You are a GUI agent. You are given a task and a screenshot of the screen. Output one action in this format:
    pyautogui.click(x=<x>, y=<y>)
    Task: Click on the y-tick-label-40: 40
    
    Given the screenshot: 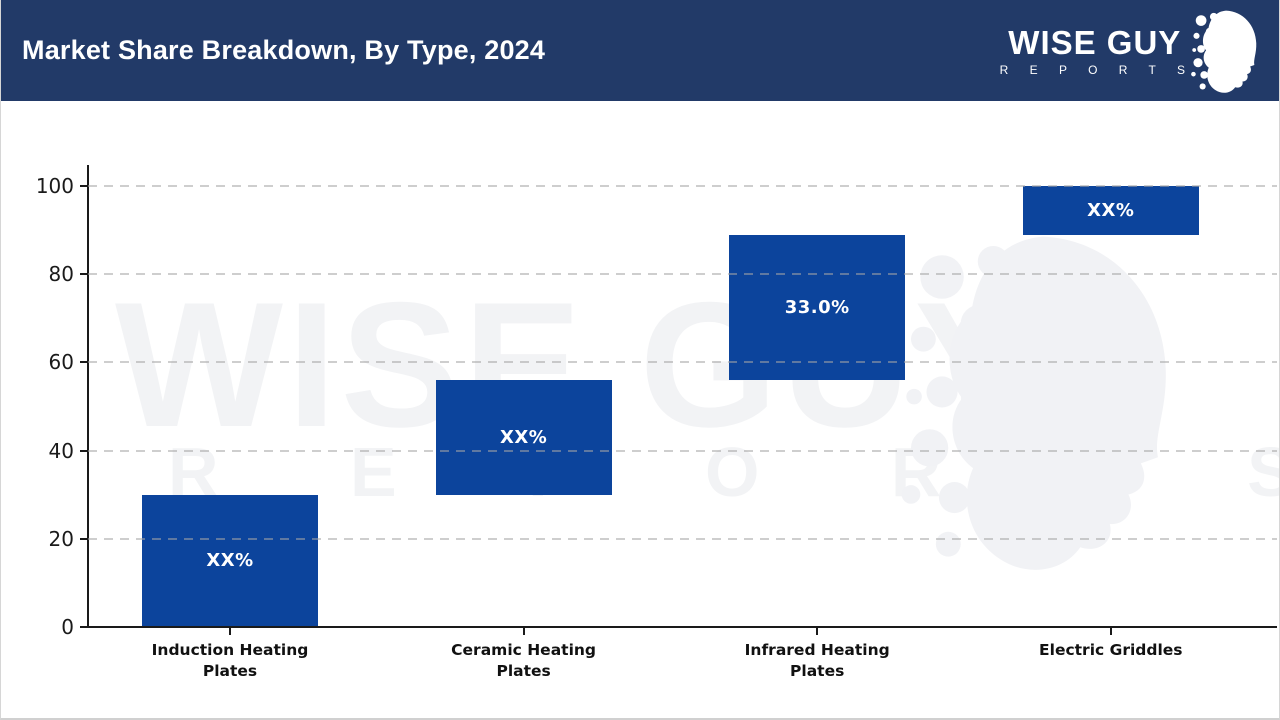 What is the action you would take?
    pyautogui.click(x=61, y=450)
    